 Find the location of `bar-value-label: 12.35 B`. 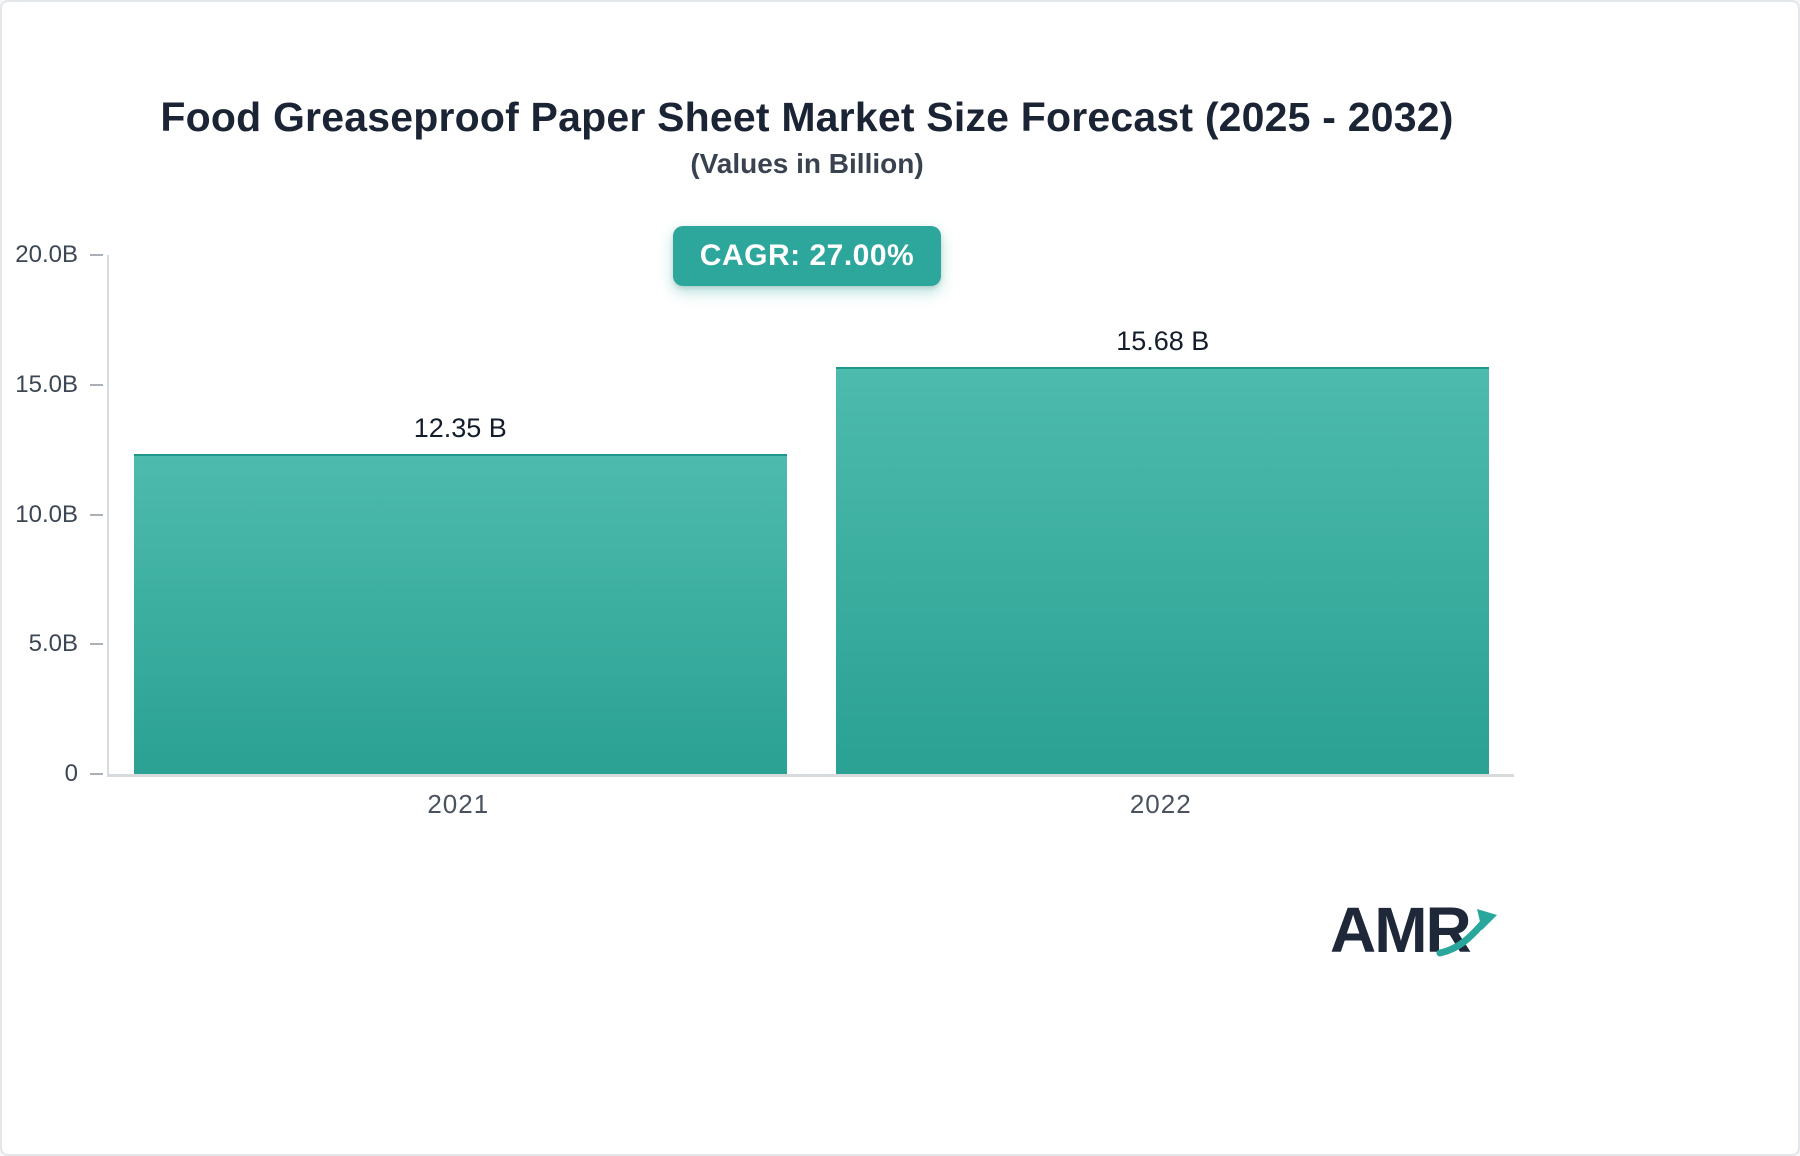

bar-value-label: 12.35 B is located at coordinates (460, 427).